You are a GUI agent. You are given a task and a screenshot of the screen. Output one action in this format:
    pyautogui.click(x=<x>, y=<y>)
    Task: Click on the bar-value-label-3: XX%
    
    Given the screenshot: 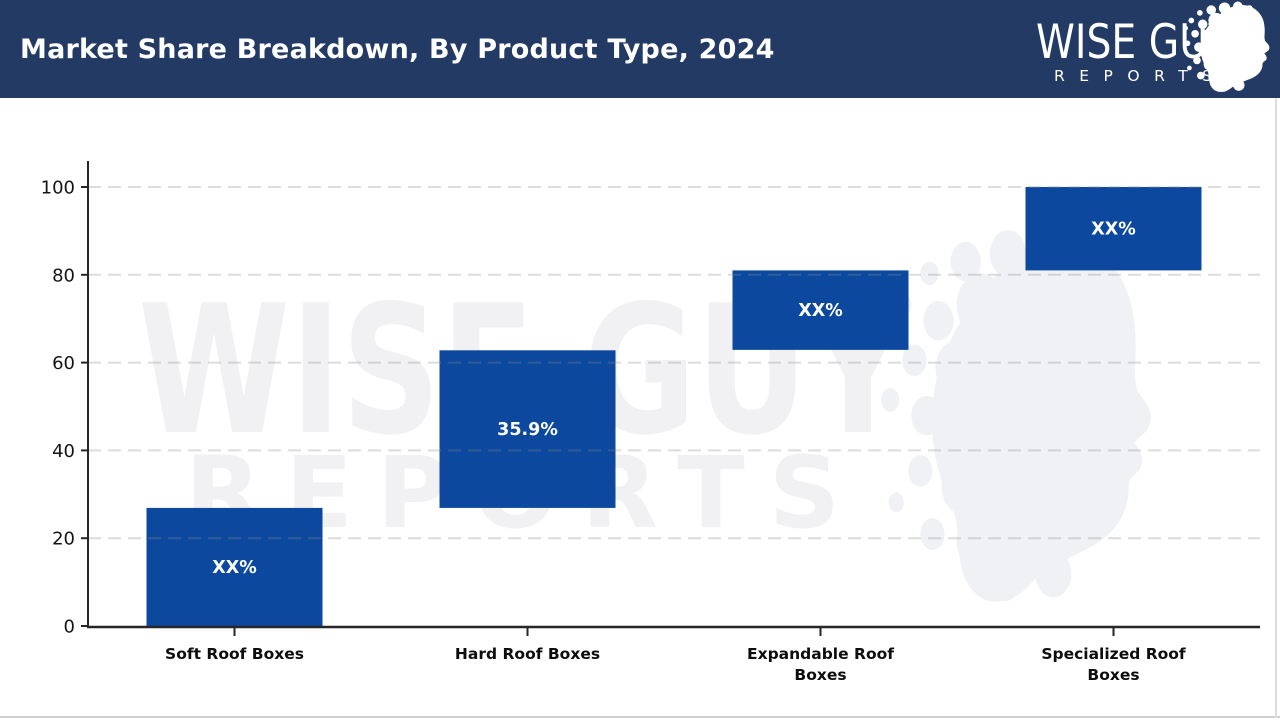 What is the action you would take?
    pyautogui.click(x=1113, y=230)
    